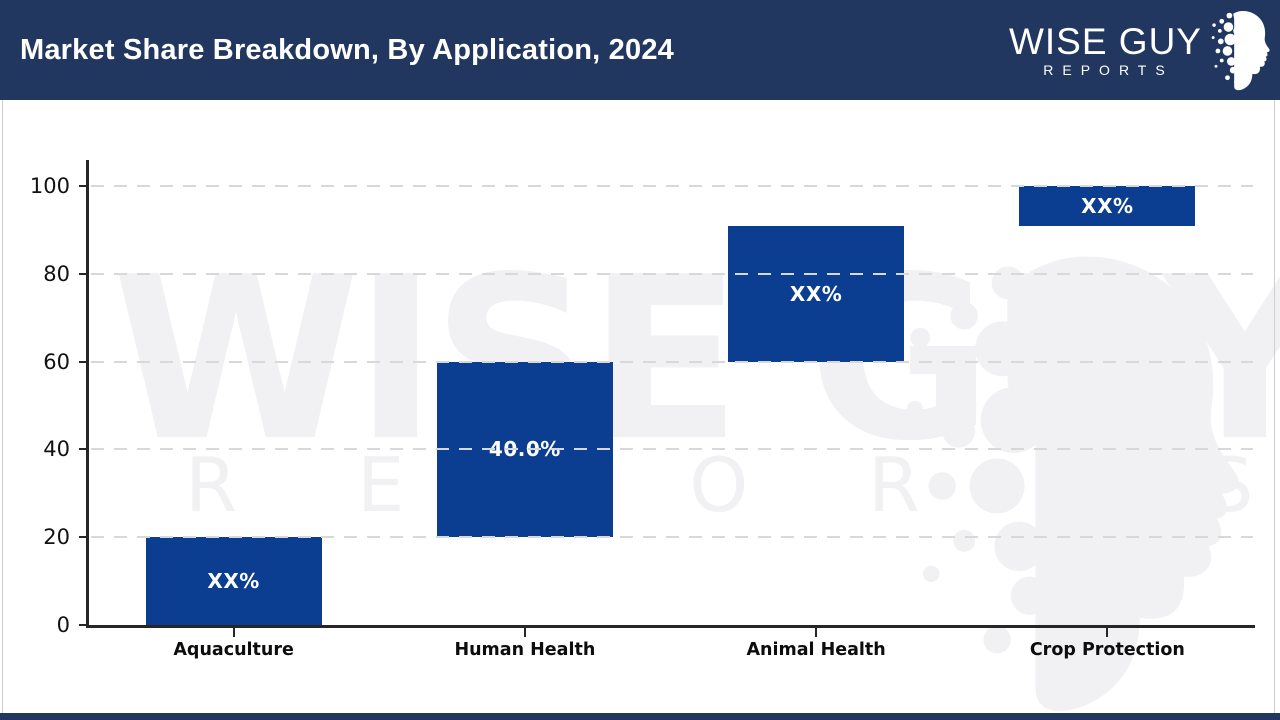 The image size is (1280, 720). I want to click on bar-animal-health: XX%, so click(816, 293).